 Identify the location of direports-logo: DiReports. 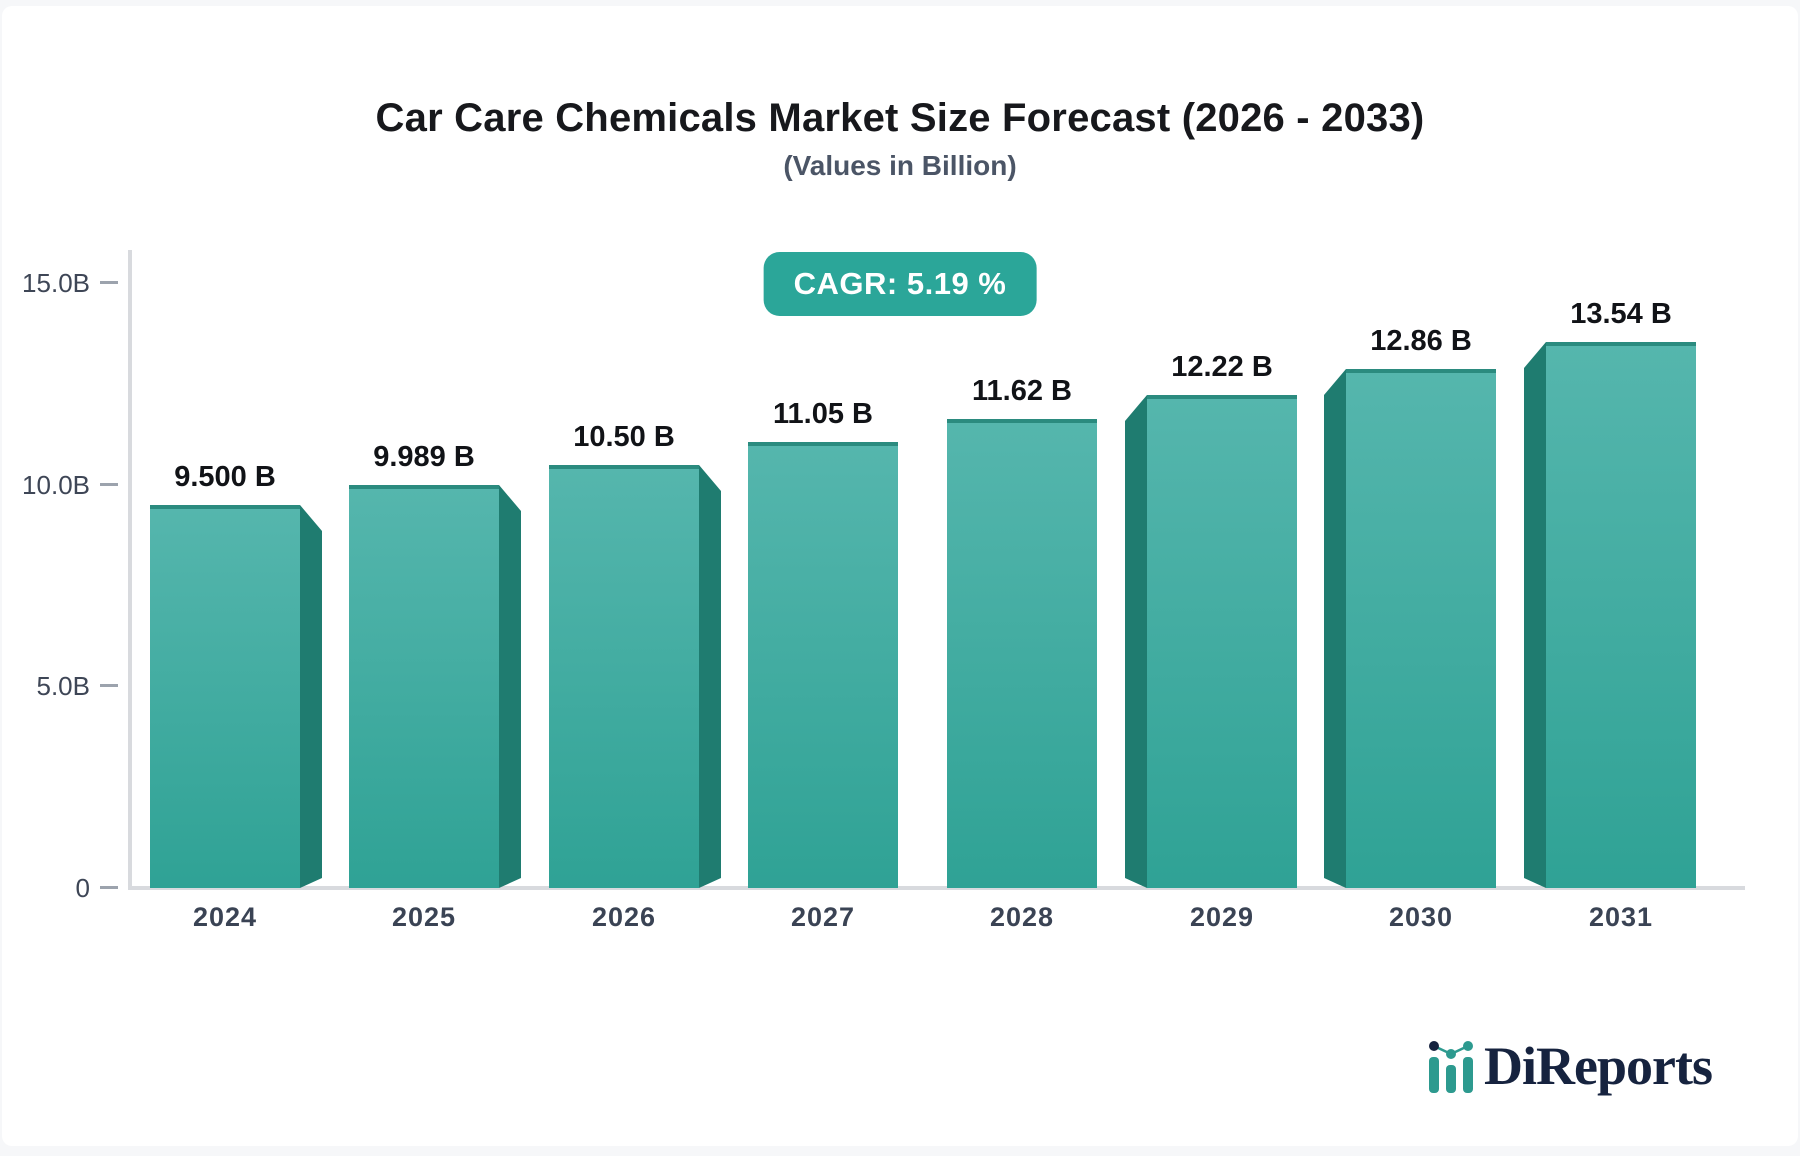
(1570, 1066).